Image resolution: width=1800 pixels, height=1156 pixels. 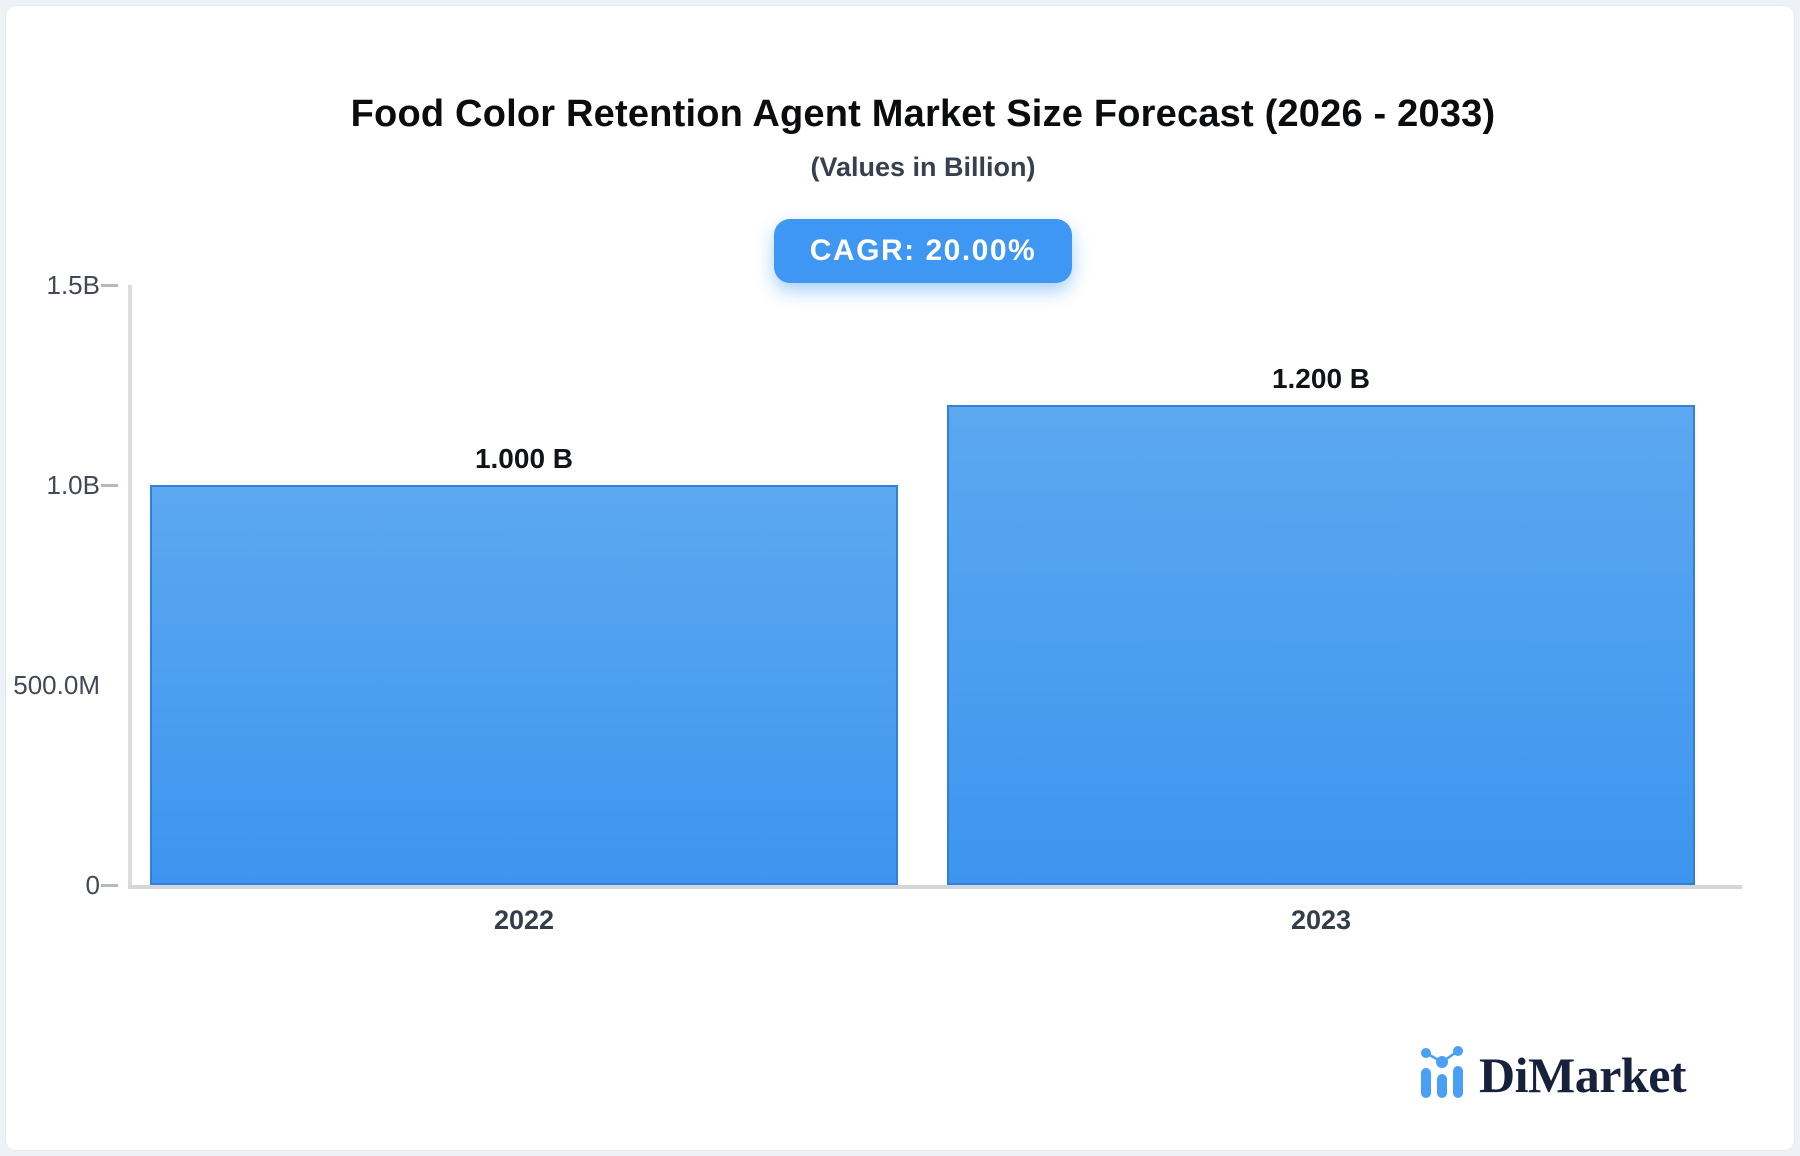 What do you see at coordinates (1321, 378) in the screenshot?
I see `bar-value-label: 1.200 B` at bounding box center [1321, 378].